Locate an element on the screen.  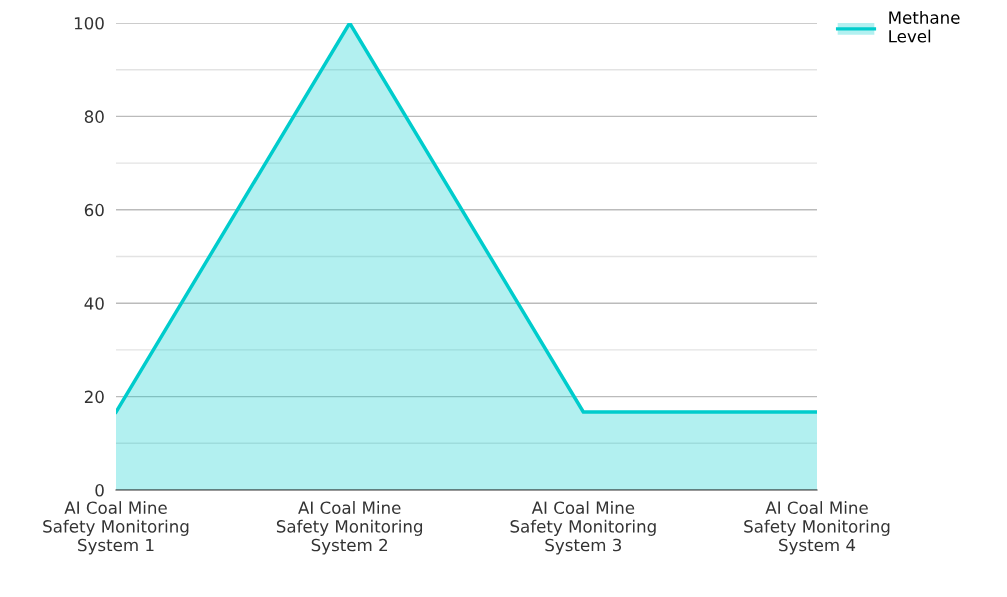
x-tick-label: AI Coal Mine Safety Monitoring System 3 is located at coordinates (583, 528).